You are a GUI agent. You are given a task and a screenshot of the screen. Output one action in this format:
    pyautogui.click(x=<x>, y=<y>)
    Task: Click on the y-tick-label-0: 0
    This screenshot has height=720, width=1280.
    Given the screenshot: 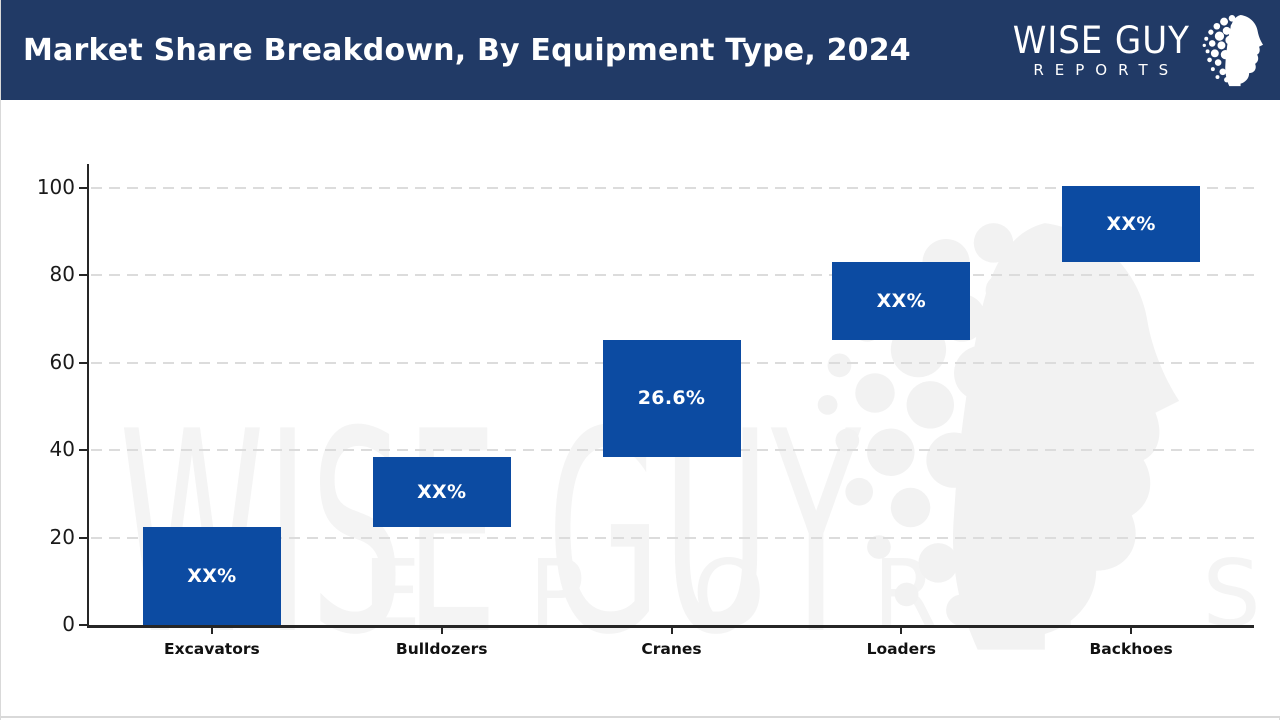 What is the action you would take?
    pyautogui.click(x=68, y=624)
    